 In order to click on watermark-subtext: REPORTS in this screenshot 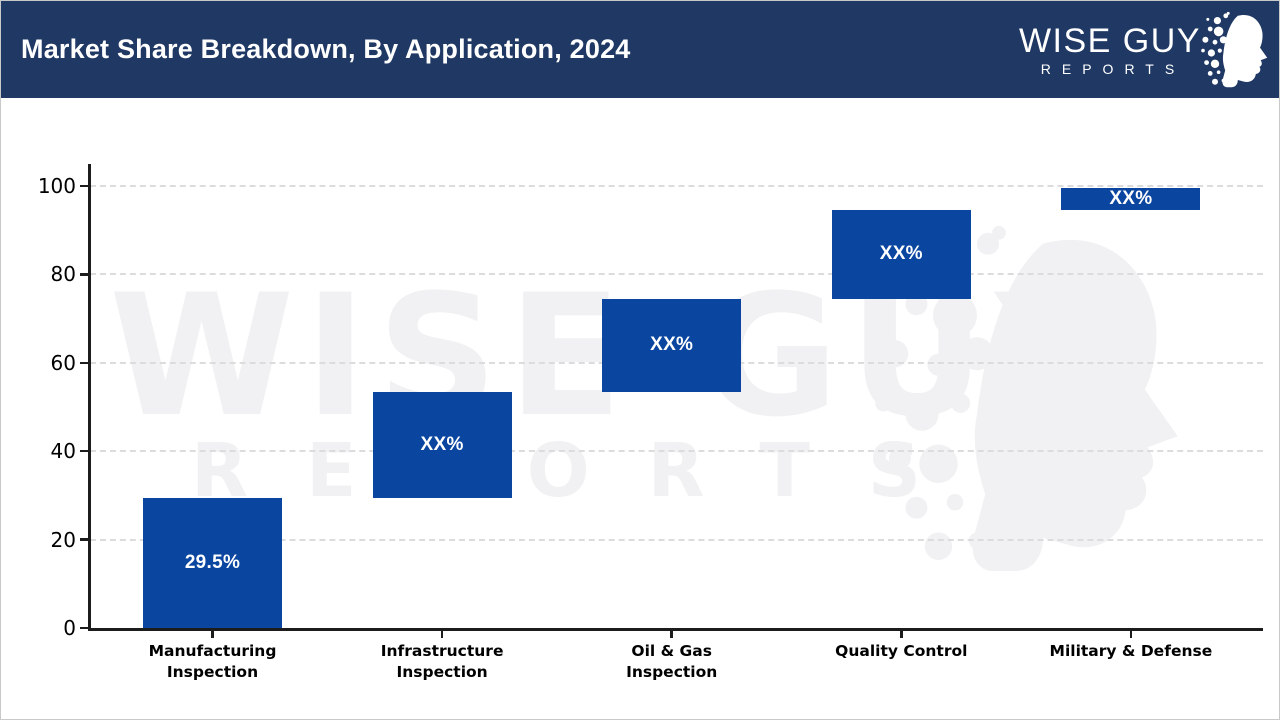, I will do `click(585, 471)`.